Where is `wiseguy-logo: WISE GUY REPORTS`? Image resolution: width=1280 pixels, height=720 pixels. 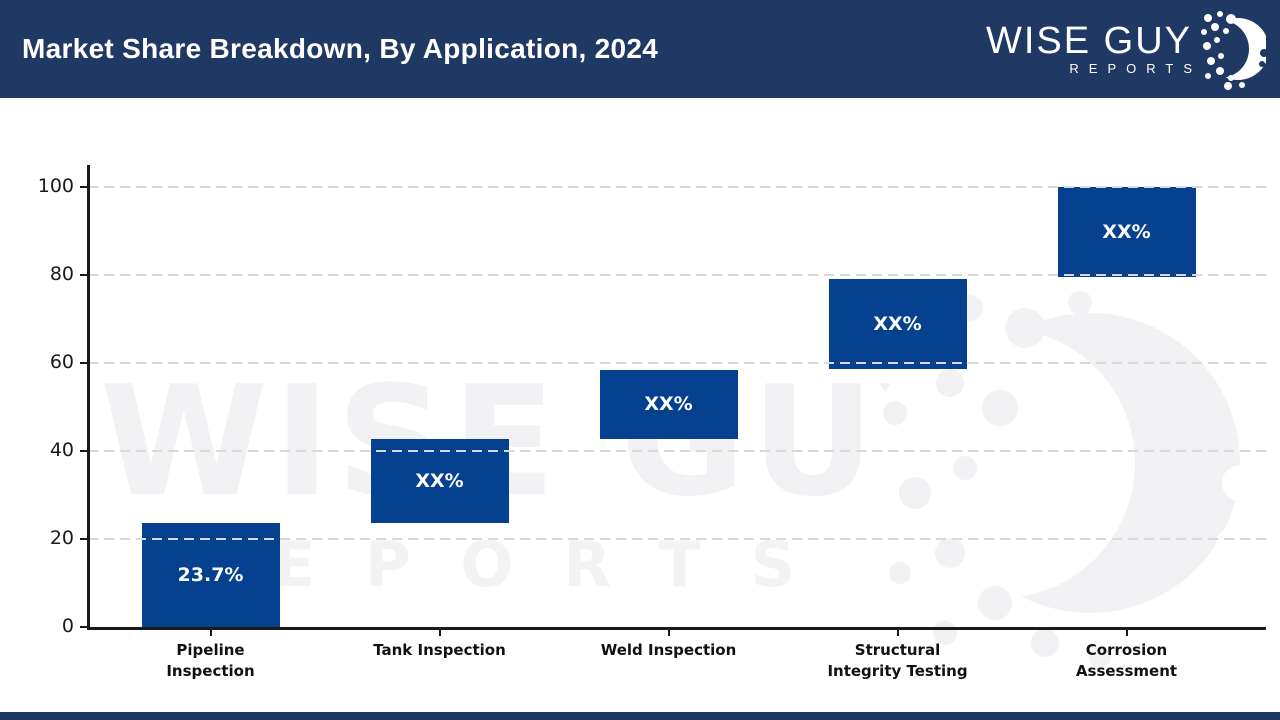 wiseguy-logo: WISE GUY REPORTS is located at coordinates (1126, 49).